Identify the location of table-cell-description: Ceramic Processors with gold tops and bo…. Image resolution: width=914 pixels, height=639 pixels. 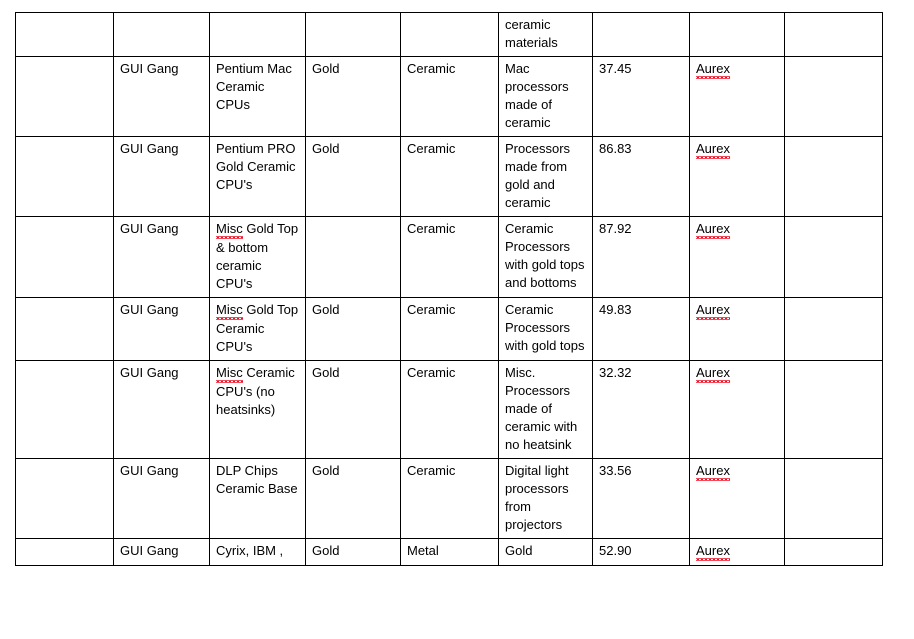
(545, 257).